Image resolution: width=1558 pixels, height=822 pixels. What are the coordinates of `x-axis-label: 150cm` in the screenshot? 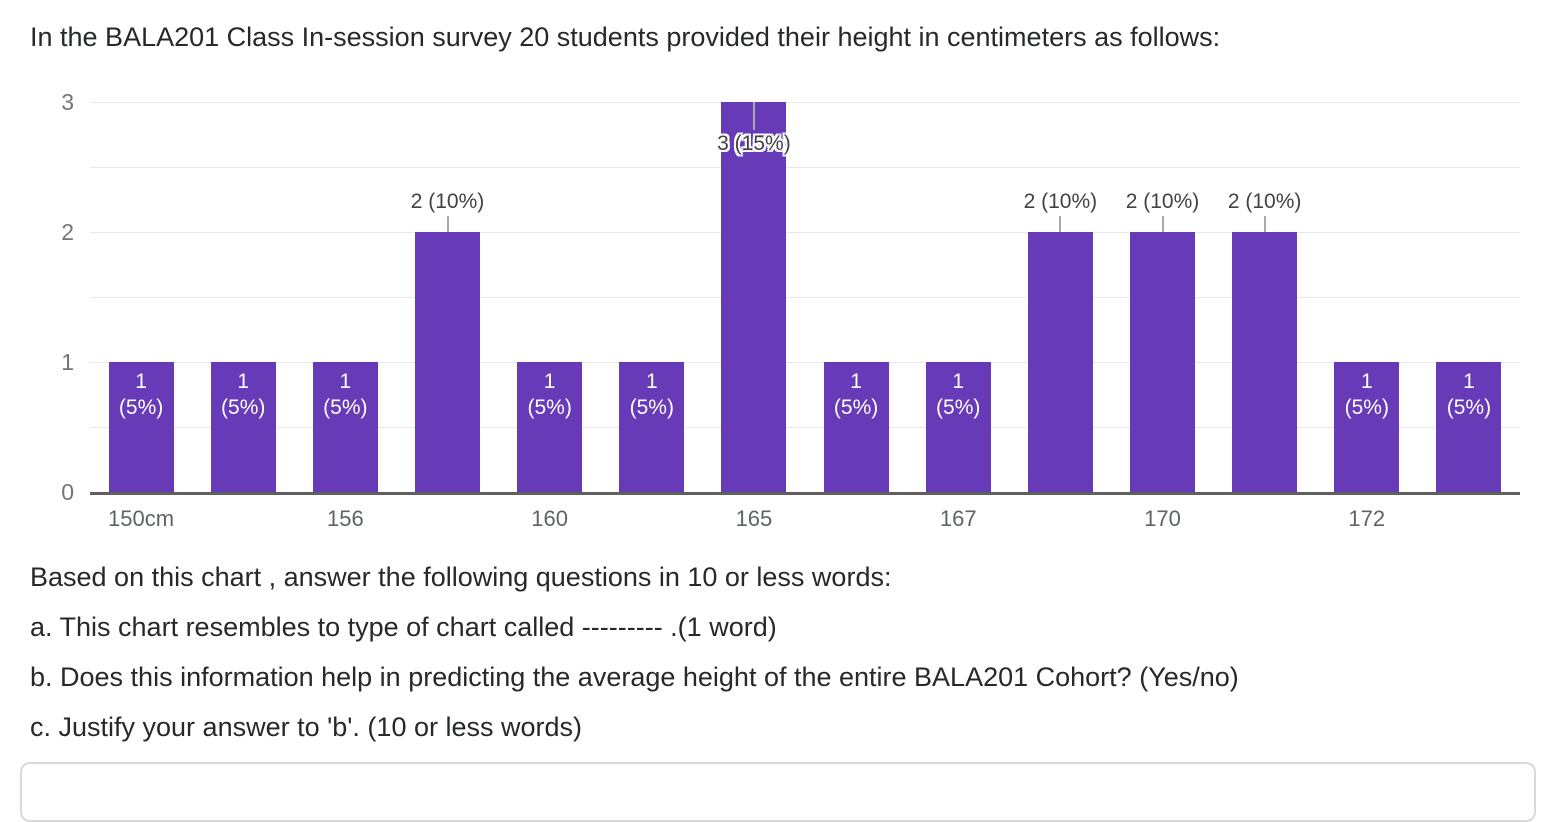 It's located at (141, 518).